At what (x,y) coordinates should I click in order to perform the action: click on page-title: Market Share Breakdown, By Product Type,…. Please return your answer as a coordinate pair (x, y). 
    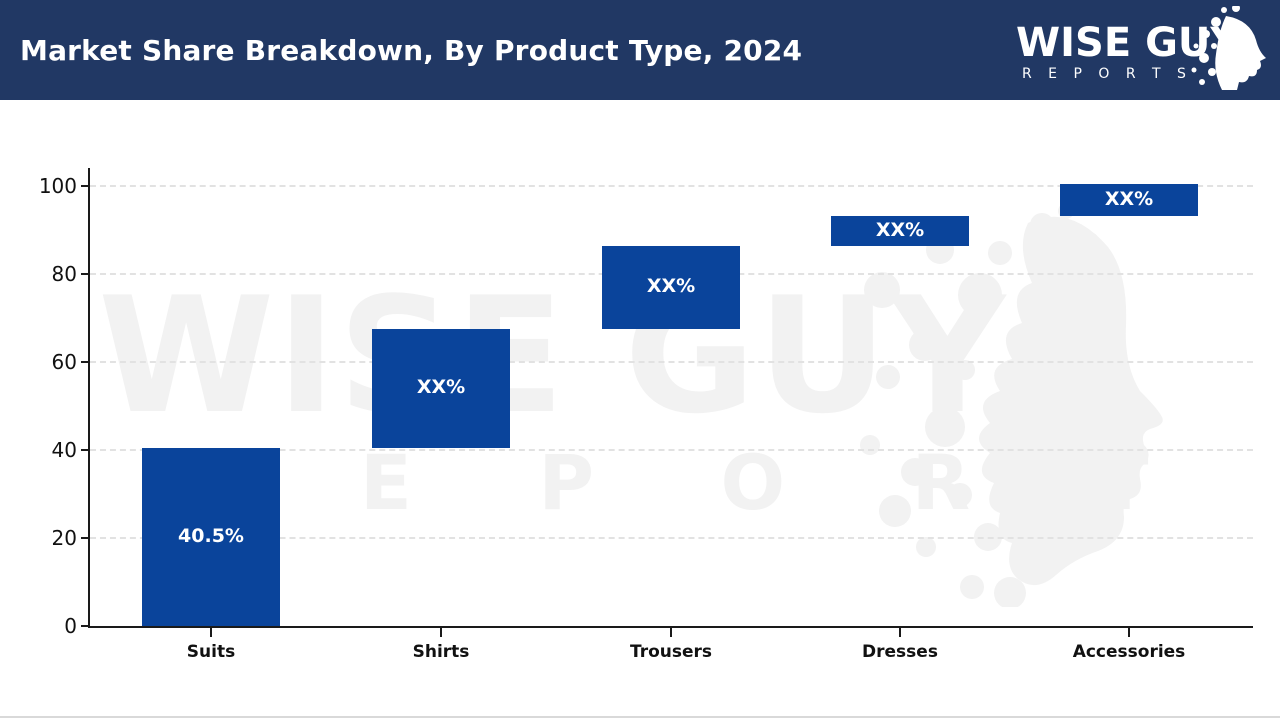
    Looking at the image, I should click on (411, 50).